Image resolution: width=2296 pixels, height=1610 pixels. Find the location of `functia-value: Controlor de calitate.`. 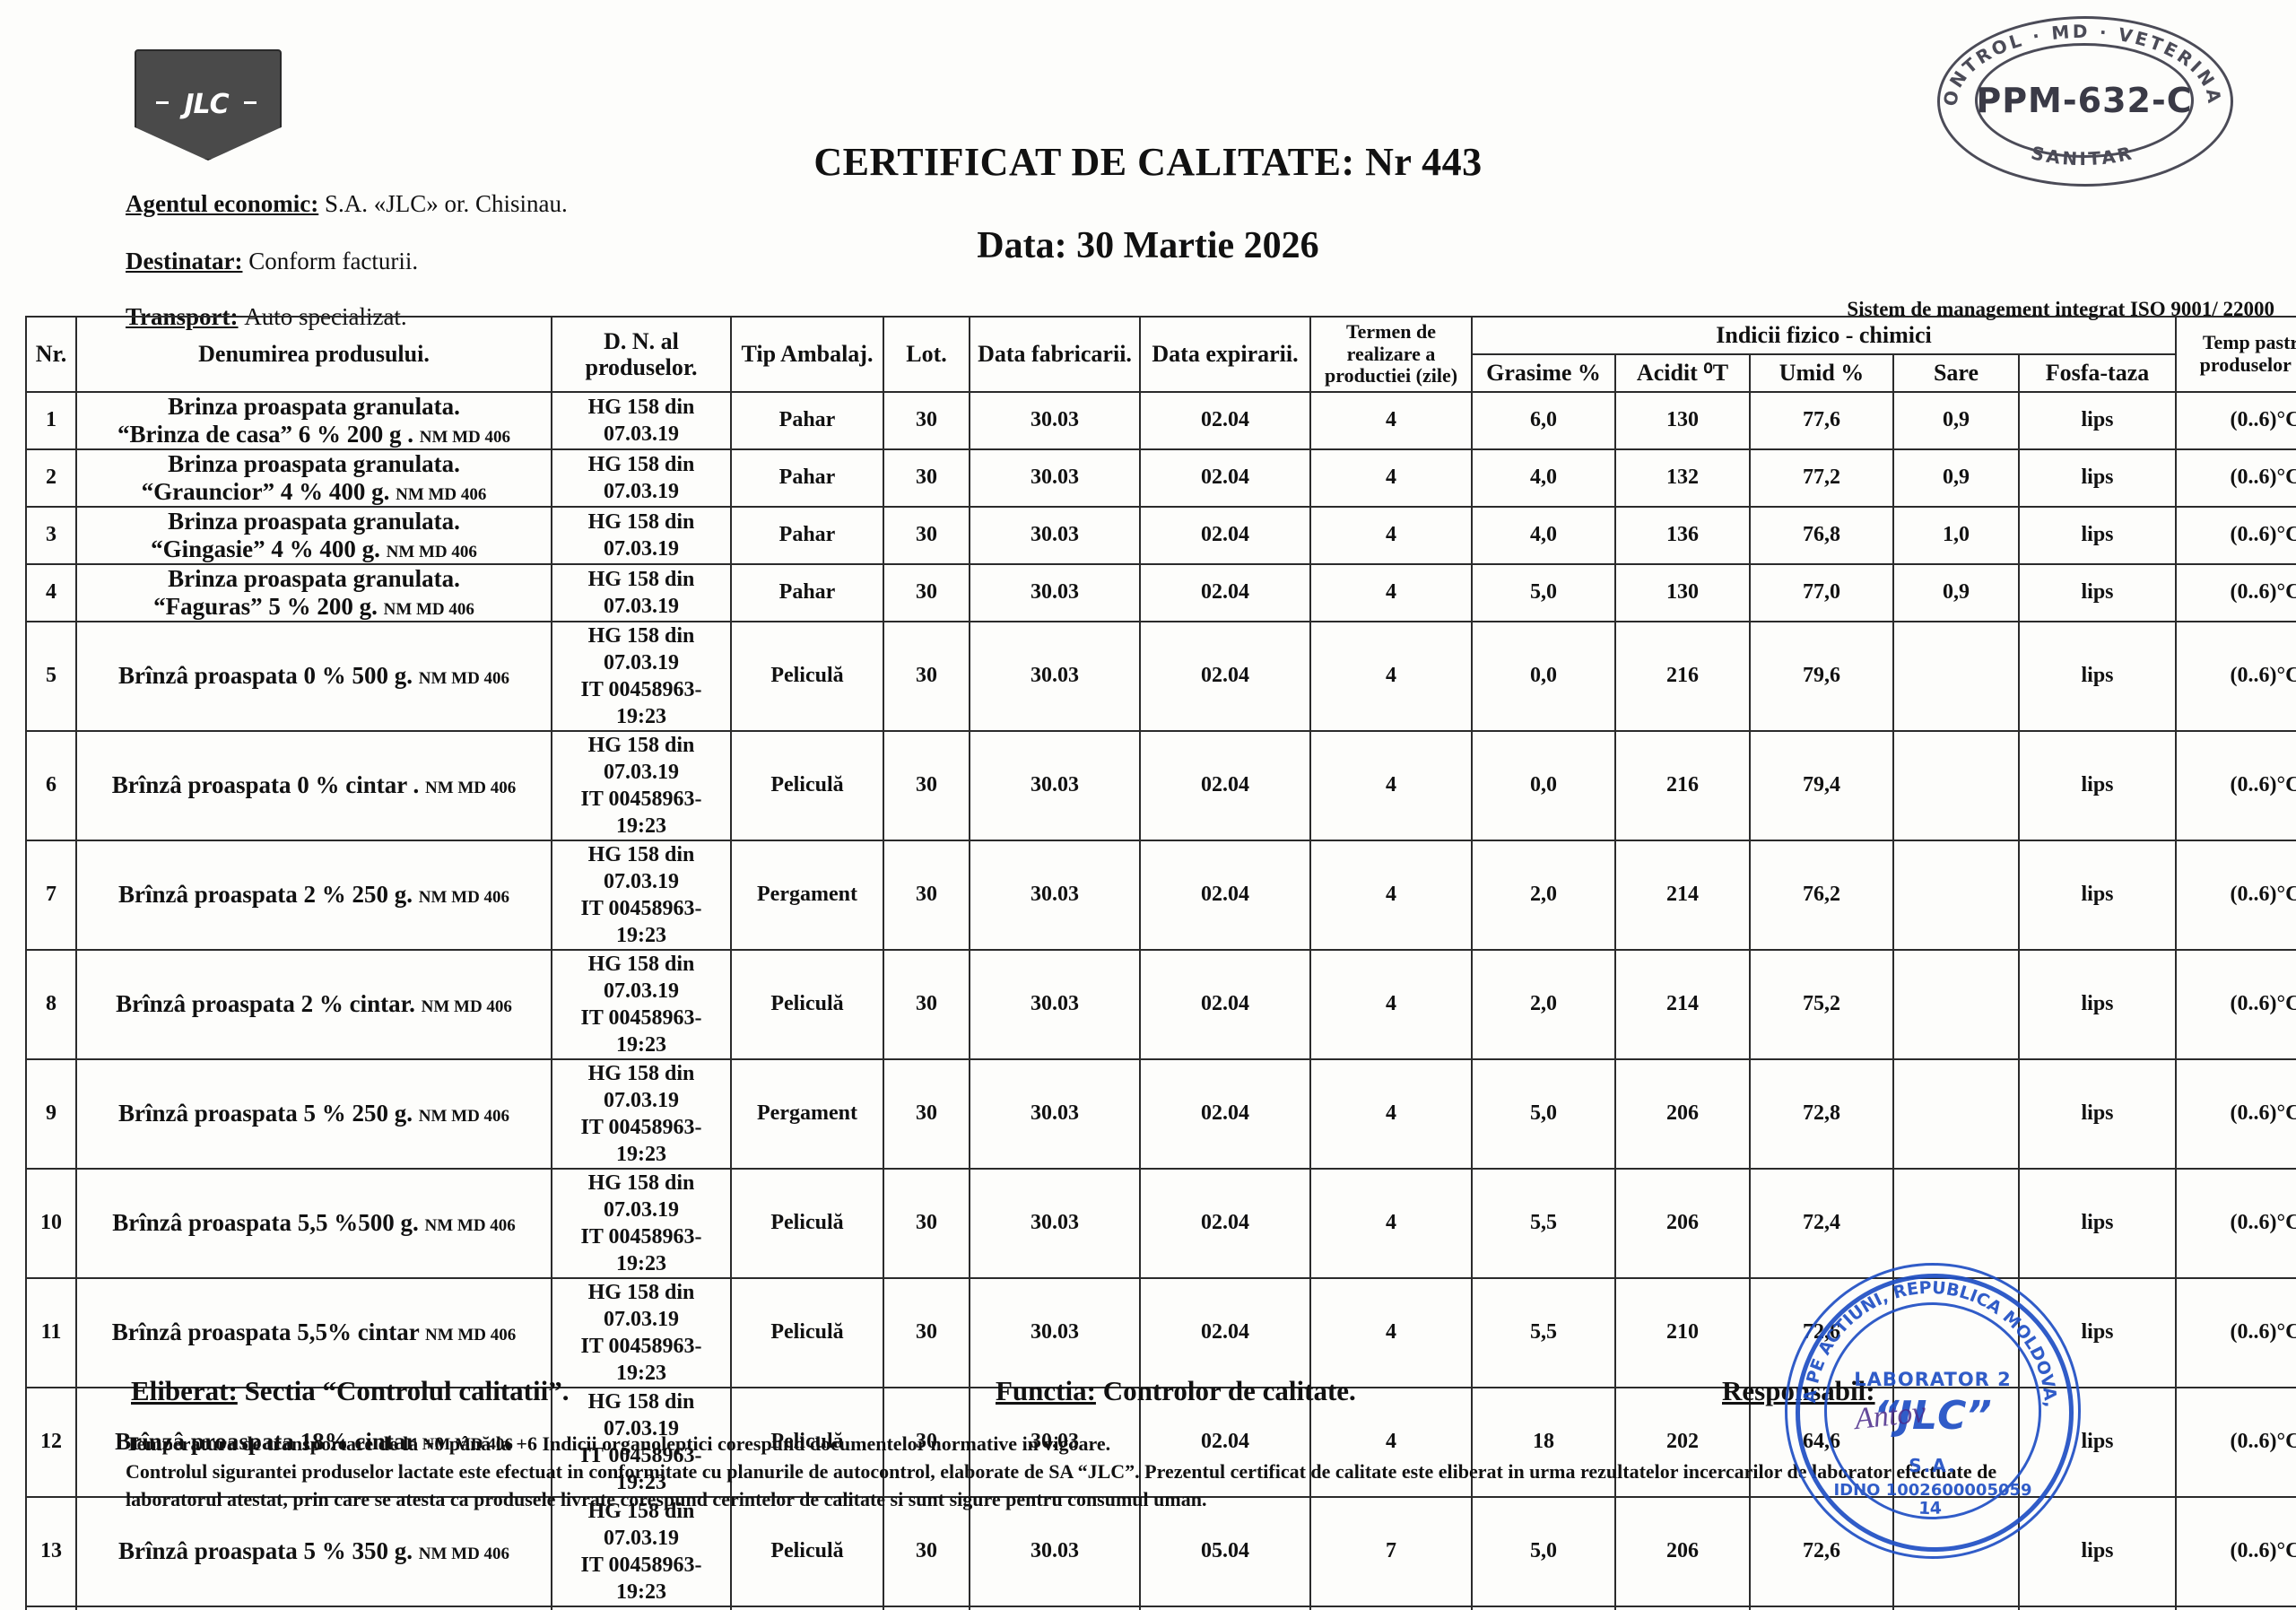

functia-value: Controlor de calitate. is located at coordinates (1229, 1390).